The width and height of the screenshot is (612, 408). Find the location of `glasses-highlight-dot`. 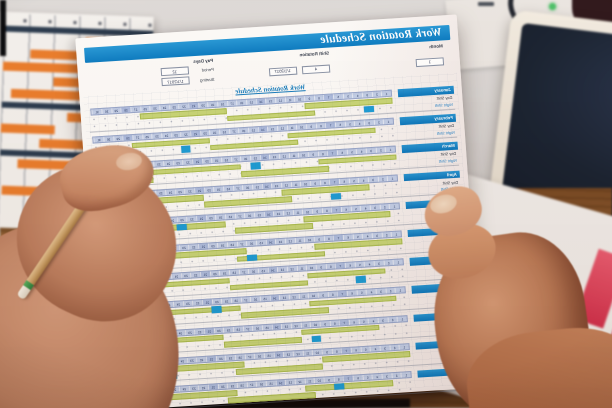

glasses-highlight-dot is located at coordinates (552, 6).